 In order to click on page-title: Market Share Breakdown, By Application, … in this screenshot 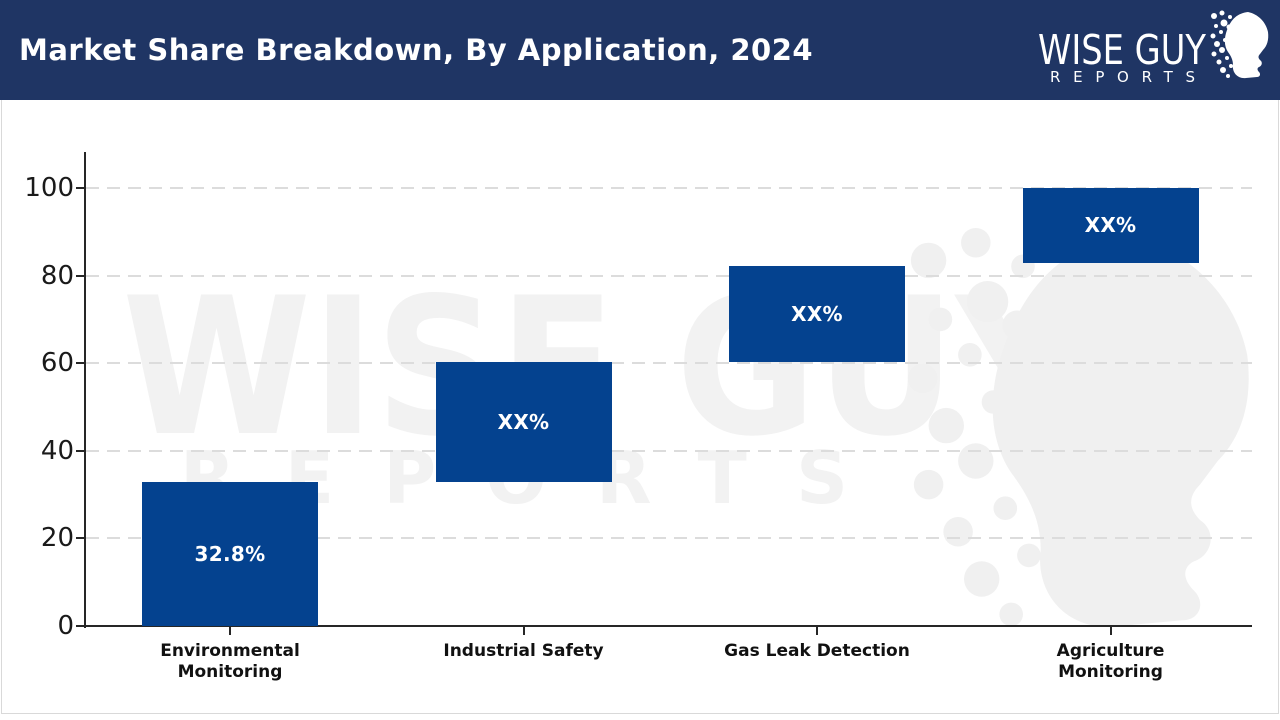, I will do `click(416, 50)`.